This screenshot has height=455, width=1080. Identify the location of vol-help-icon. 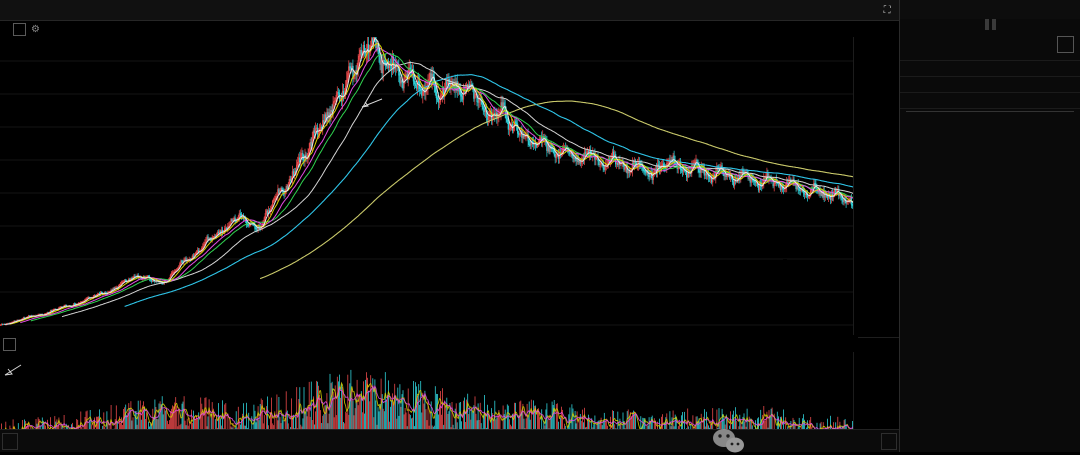
(9, 344).